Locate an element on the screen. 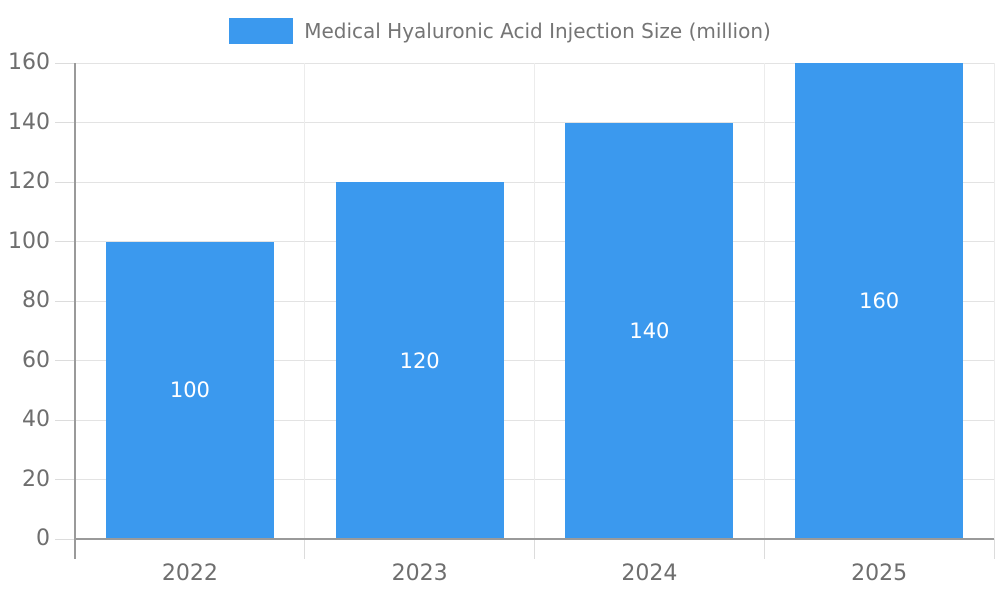  x-axis-tick-label: 2022 is located at coordinates (189, 573).